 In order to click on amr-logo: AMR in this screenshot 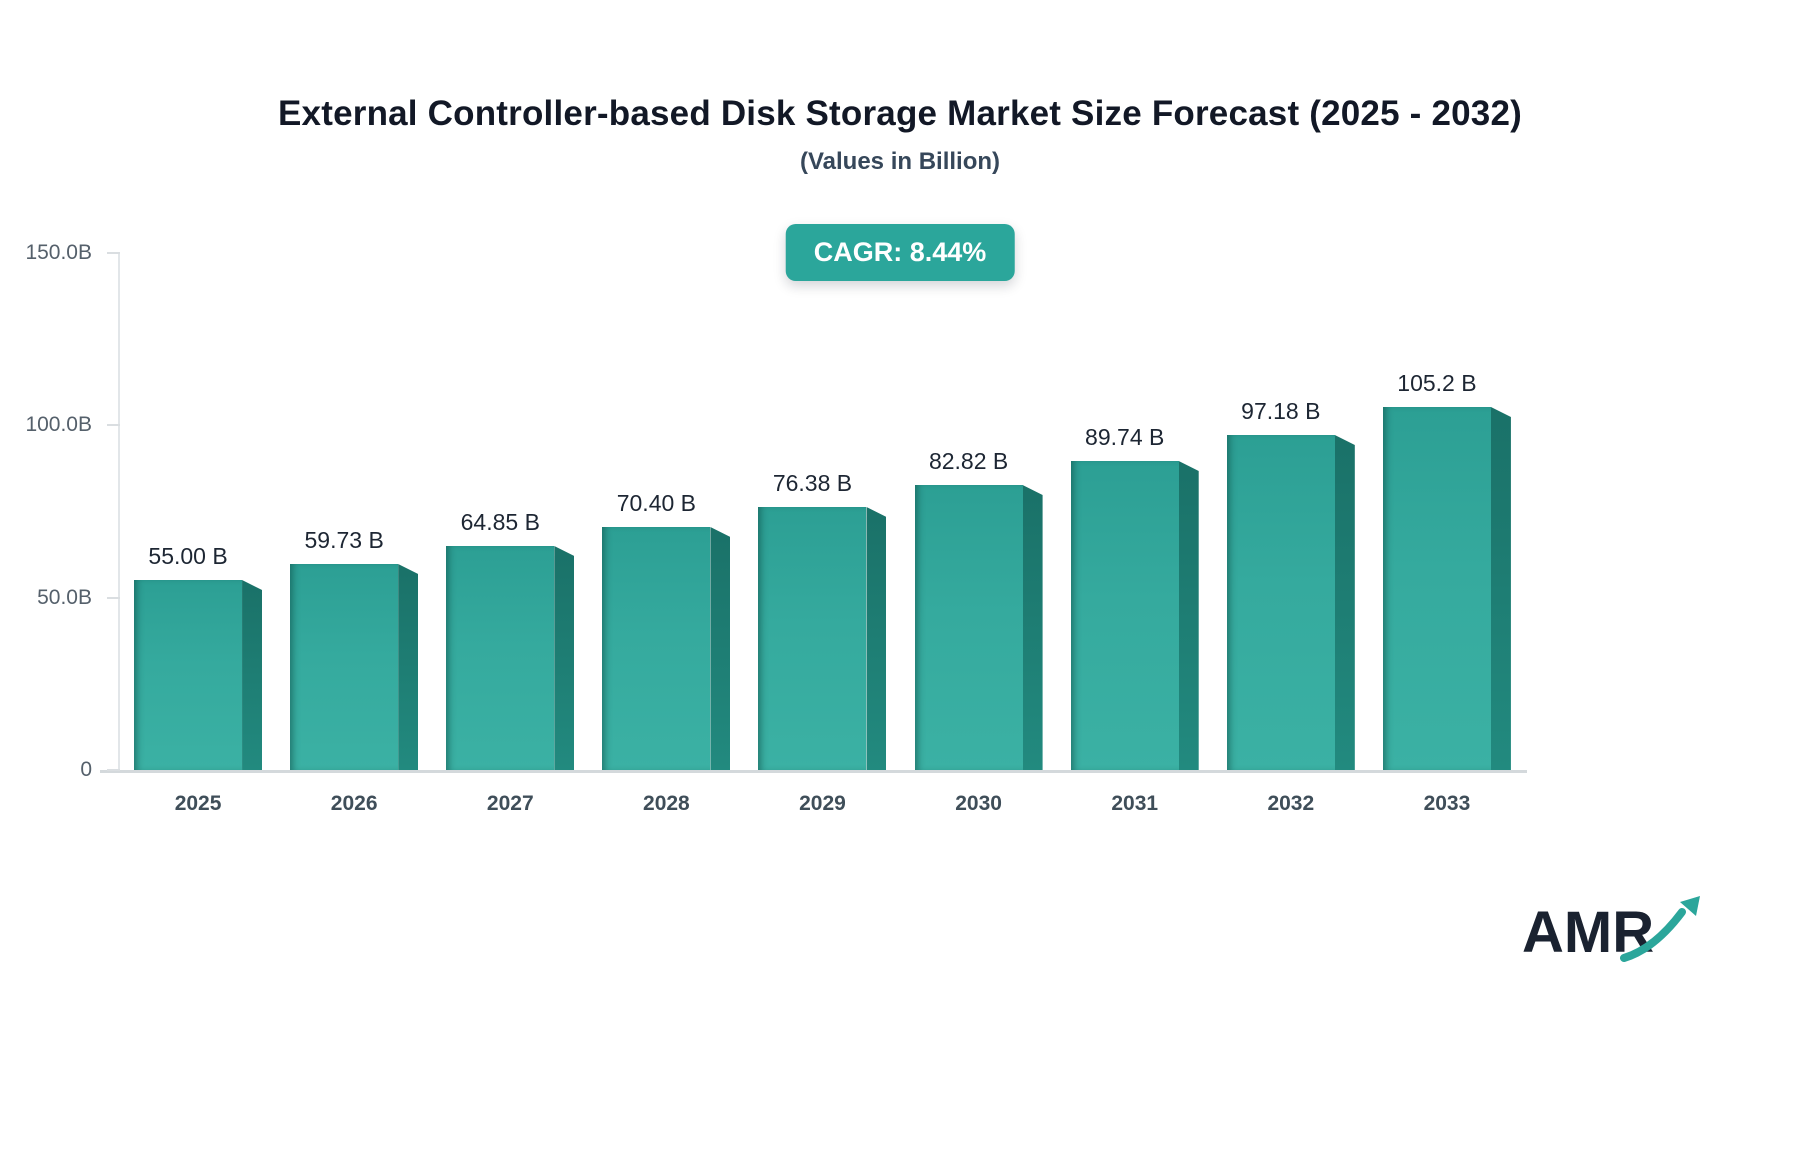, I will do `click(1626, 930)`.